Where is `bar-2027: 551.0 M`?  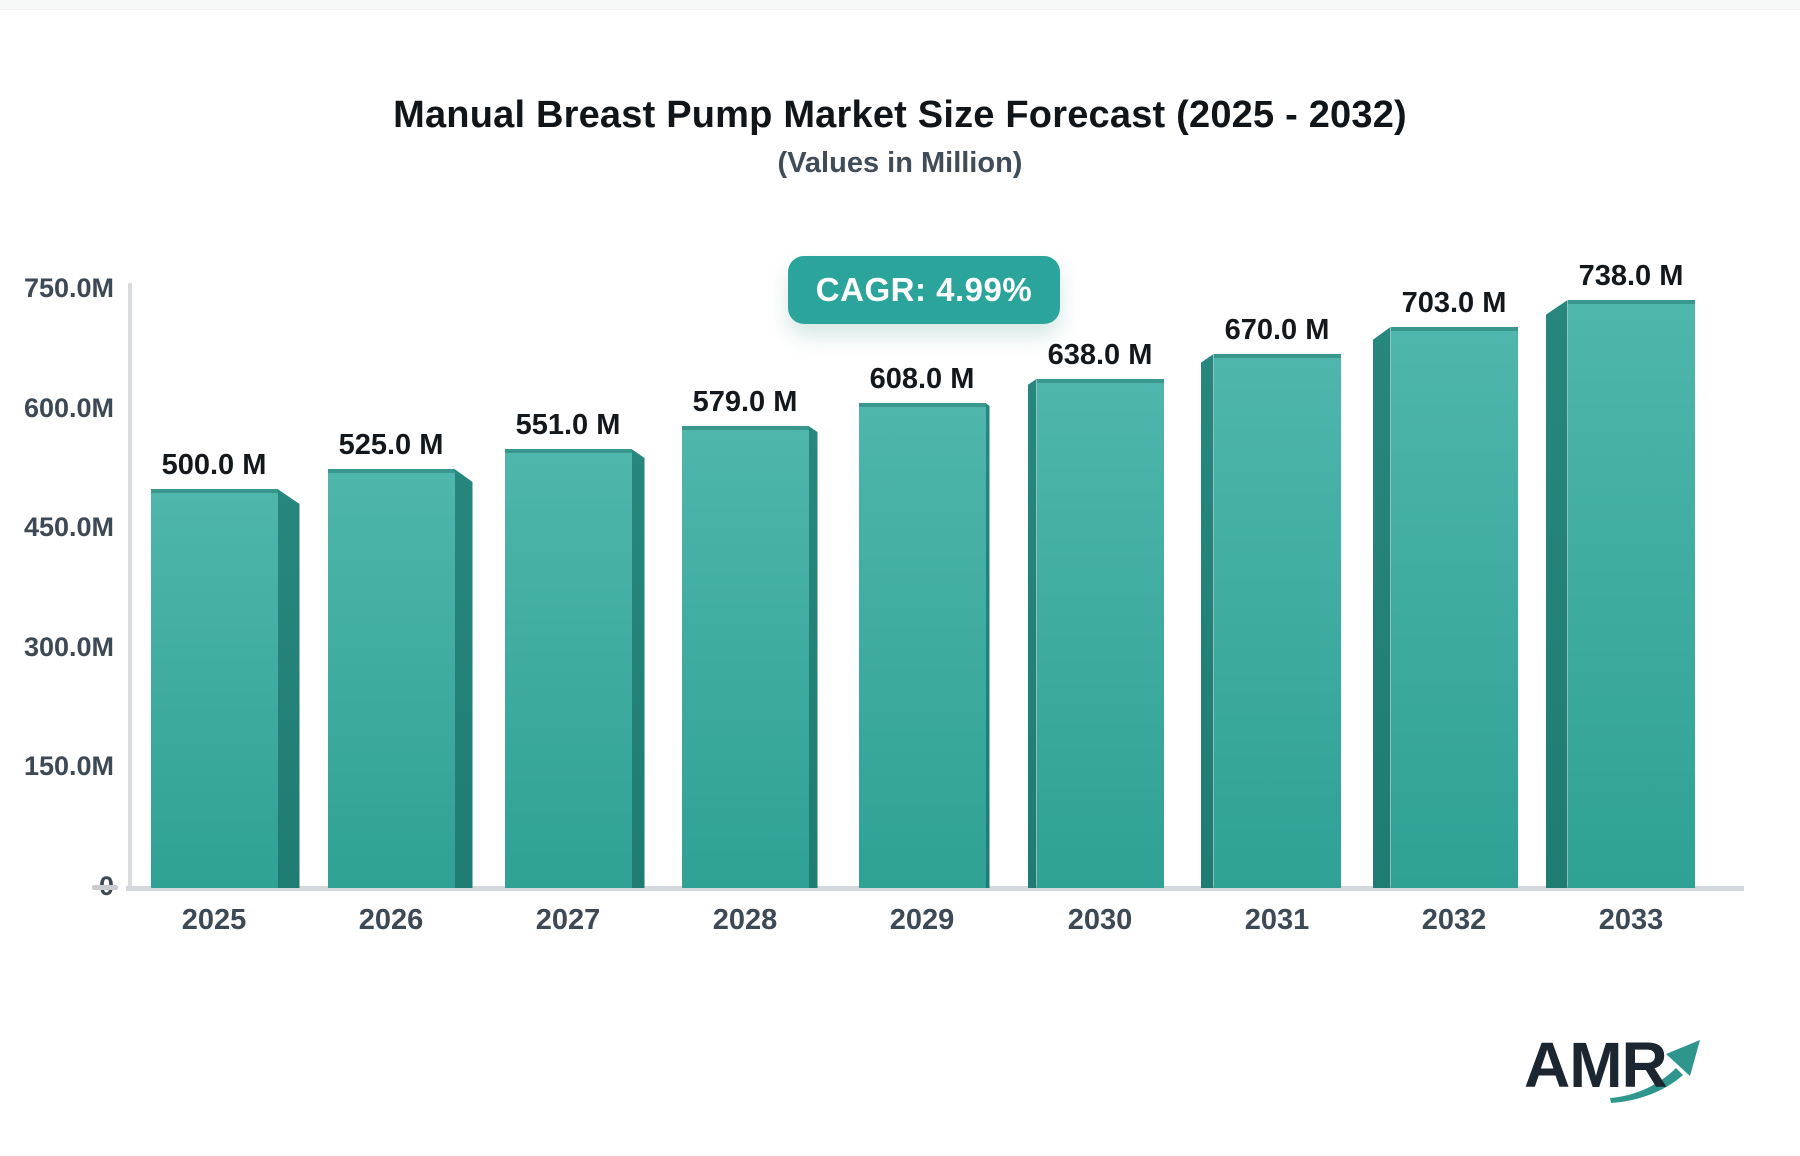 bar-2027: 551.0 M is located at coordinates (574, 648).